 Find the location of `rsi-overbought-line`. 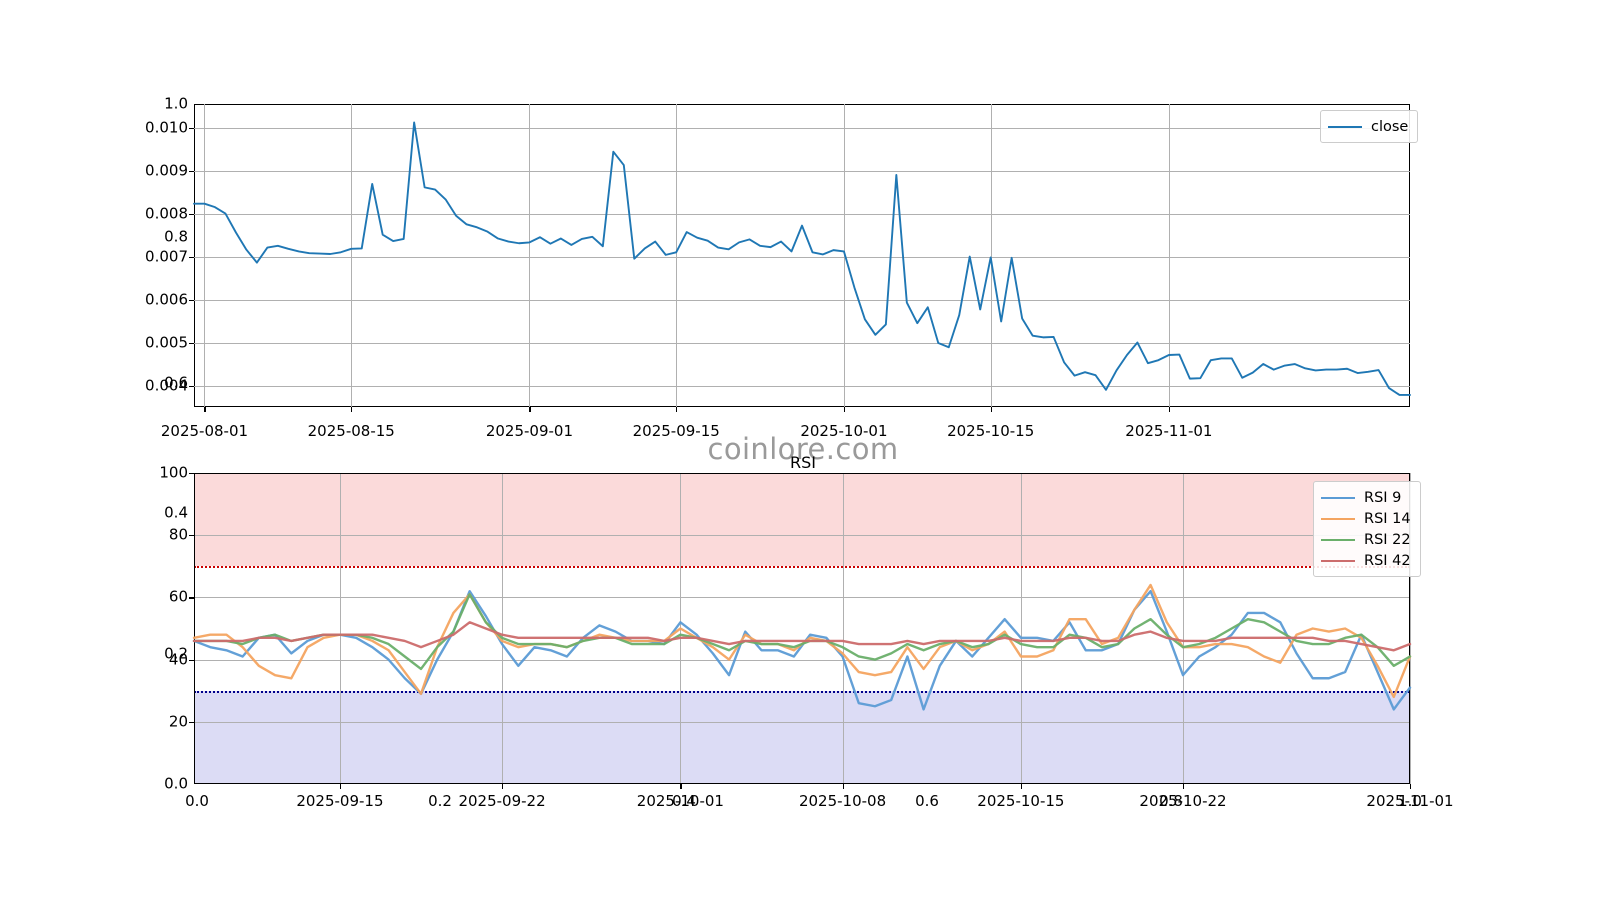

rsi-overbought-line is located at coordinates (802, 567).